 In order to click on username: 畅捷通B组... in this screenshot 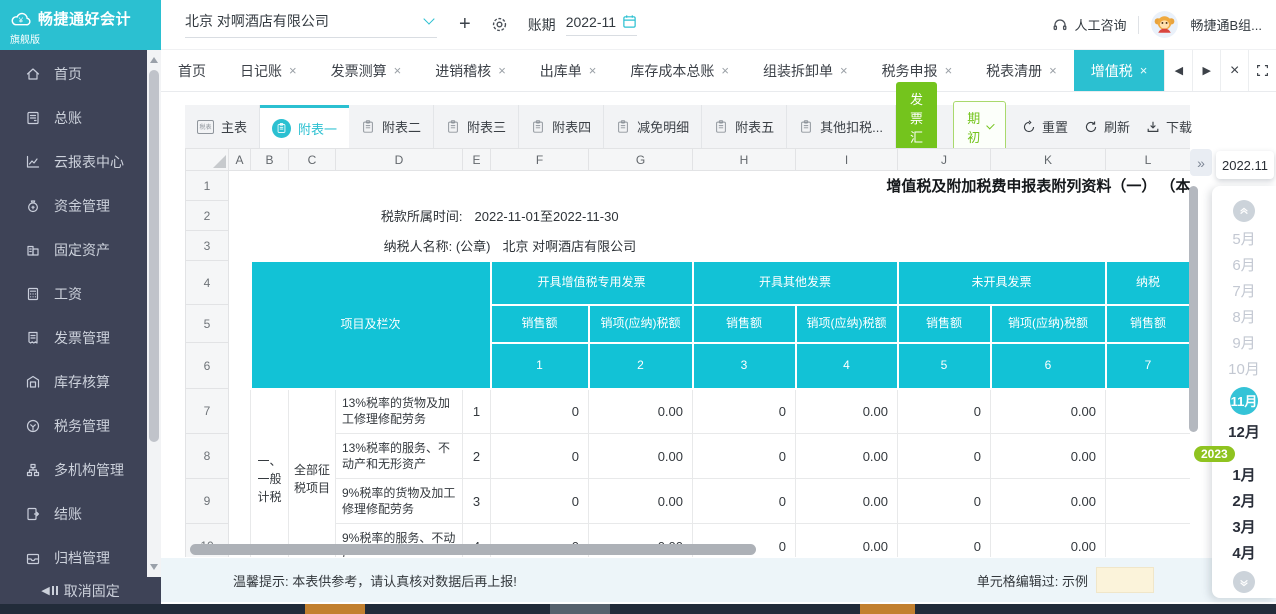, I will do `click(1226, 25)`.